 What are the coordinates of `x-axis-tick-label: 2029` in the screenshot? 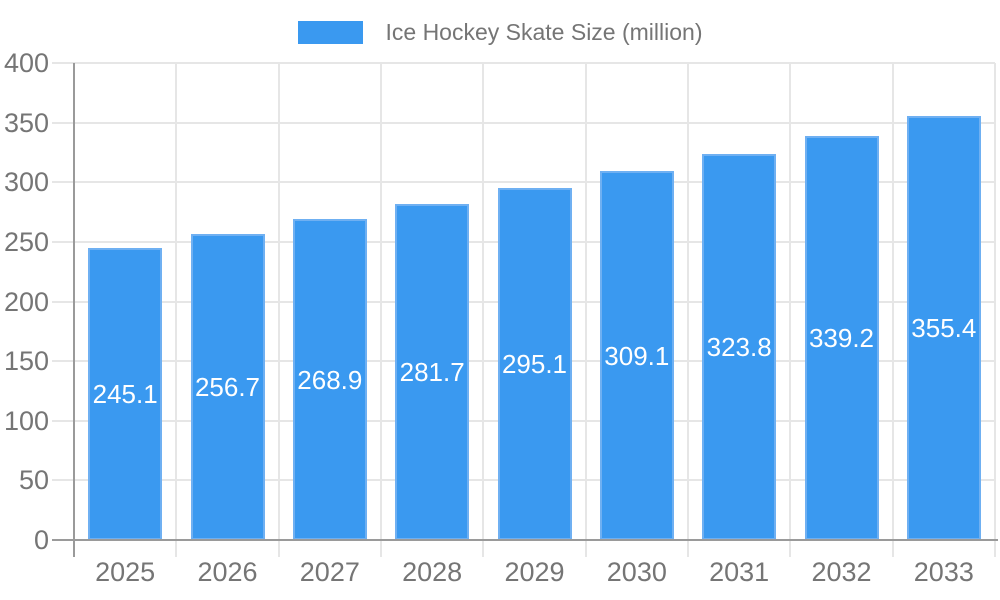 It's located at (534, 572).